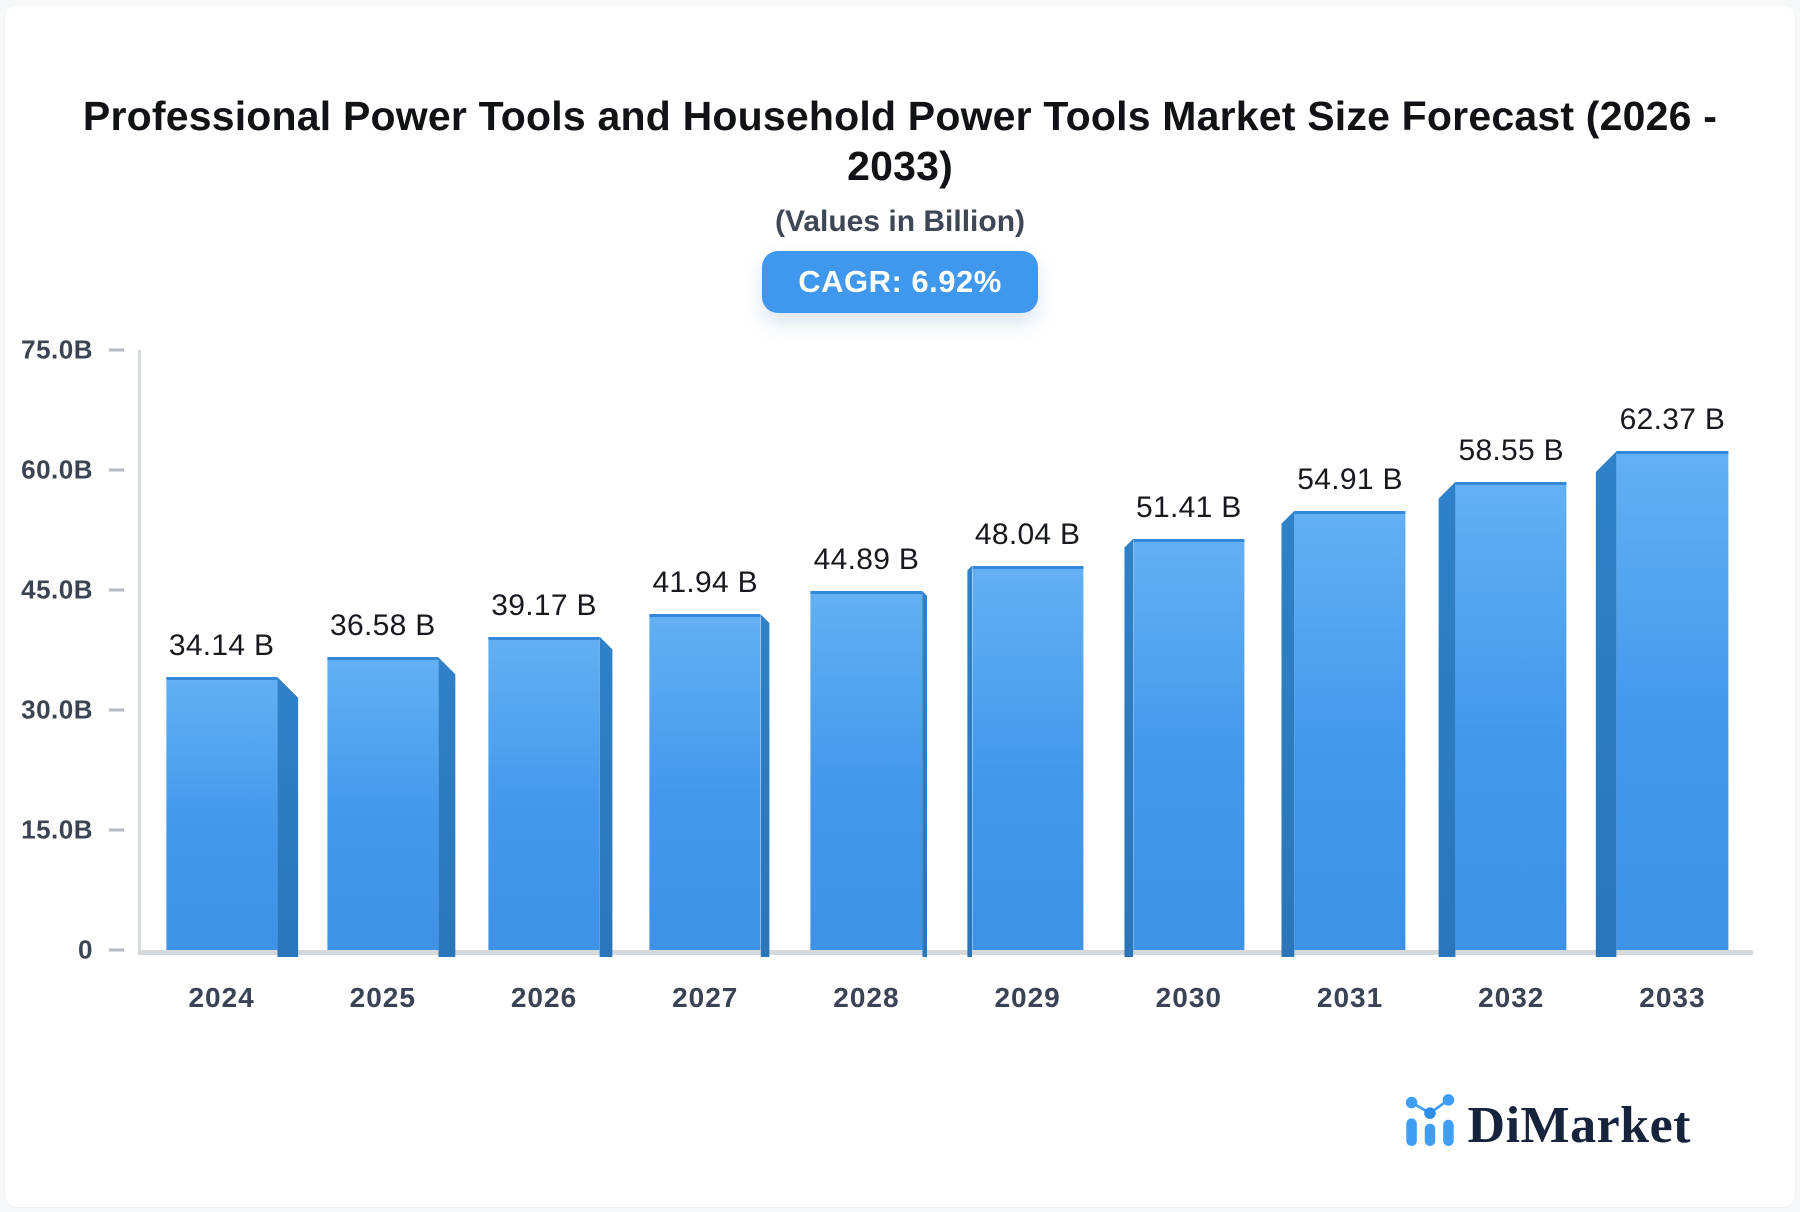 This screenshot has height=1212, width=1800. I want to click on dimarket-logo: DiMarket, so click(1548, 1124).